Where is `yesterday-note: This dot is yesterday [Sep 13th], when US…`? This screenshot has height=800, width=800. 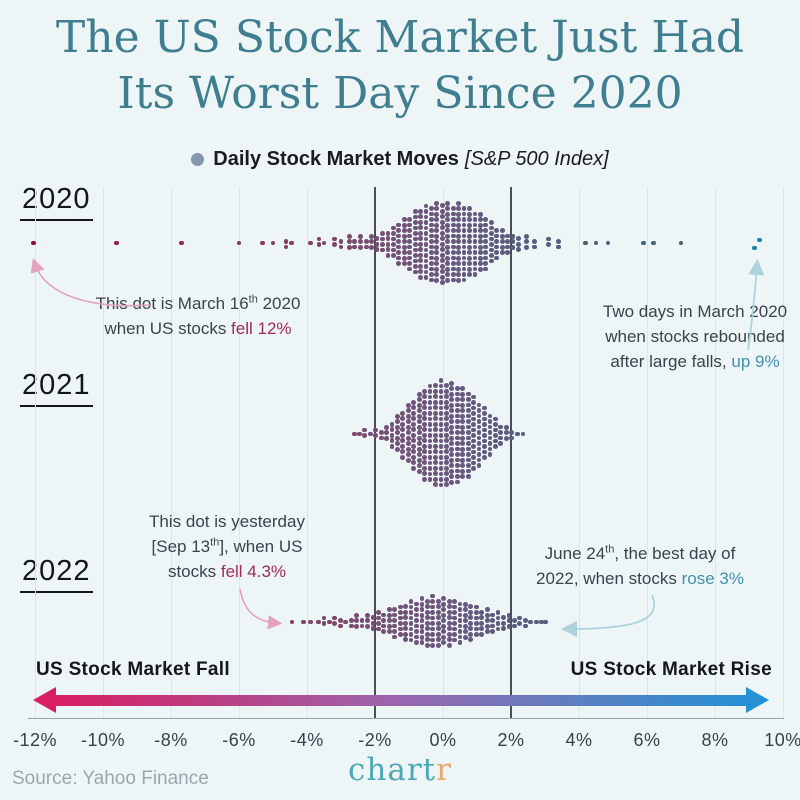
yesterday-note: This dot is yesterday [Sep 13th], when US… is located at coordinates (227, 546).